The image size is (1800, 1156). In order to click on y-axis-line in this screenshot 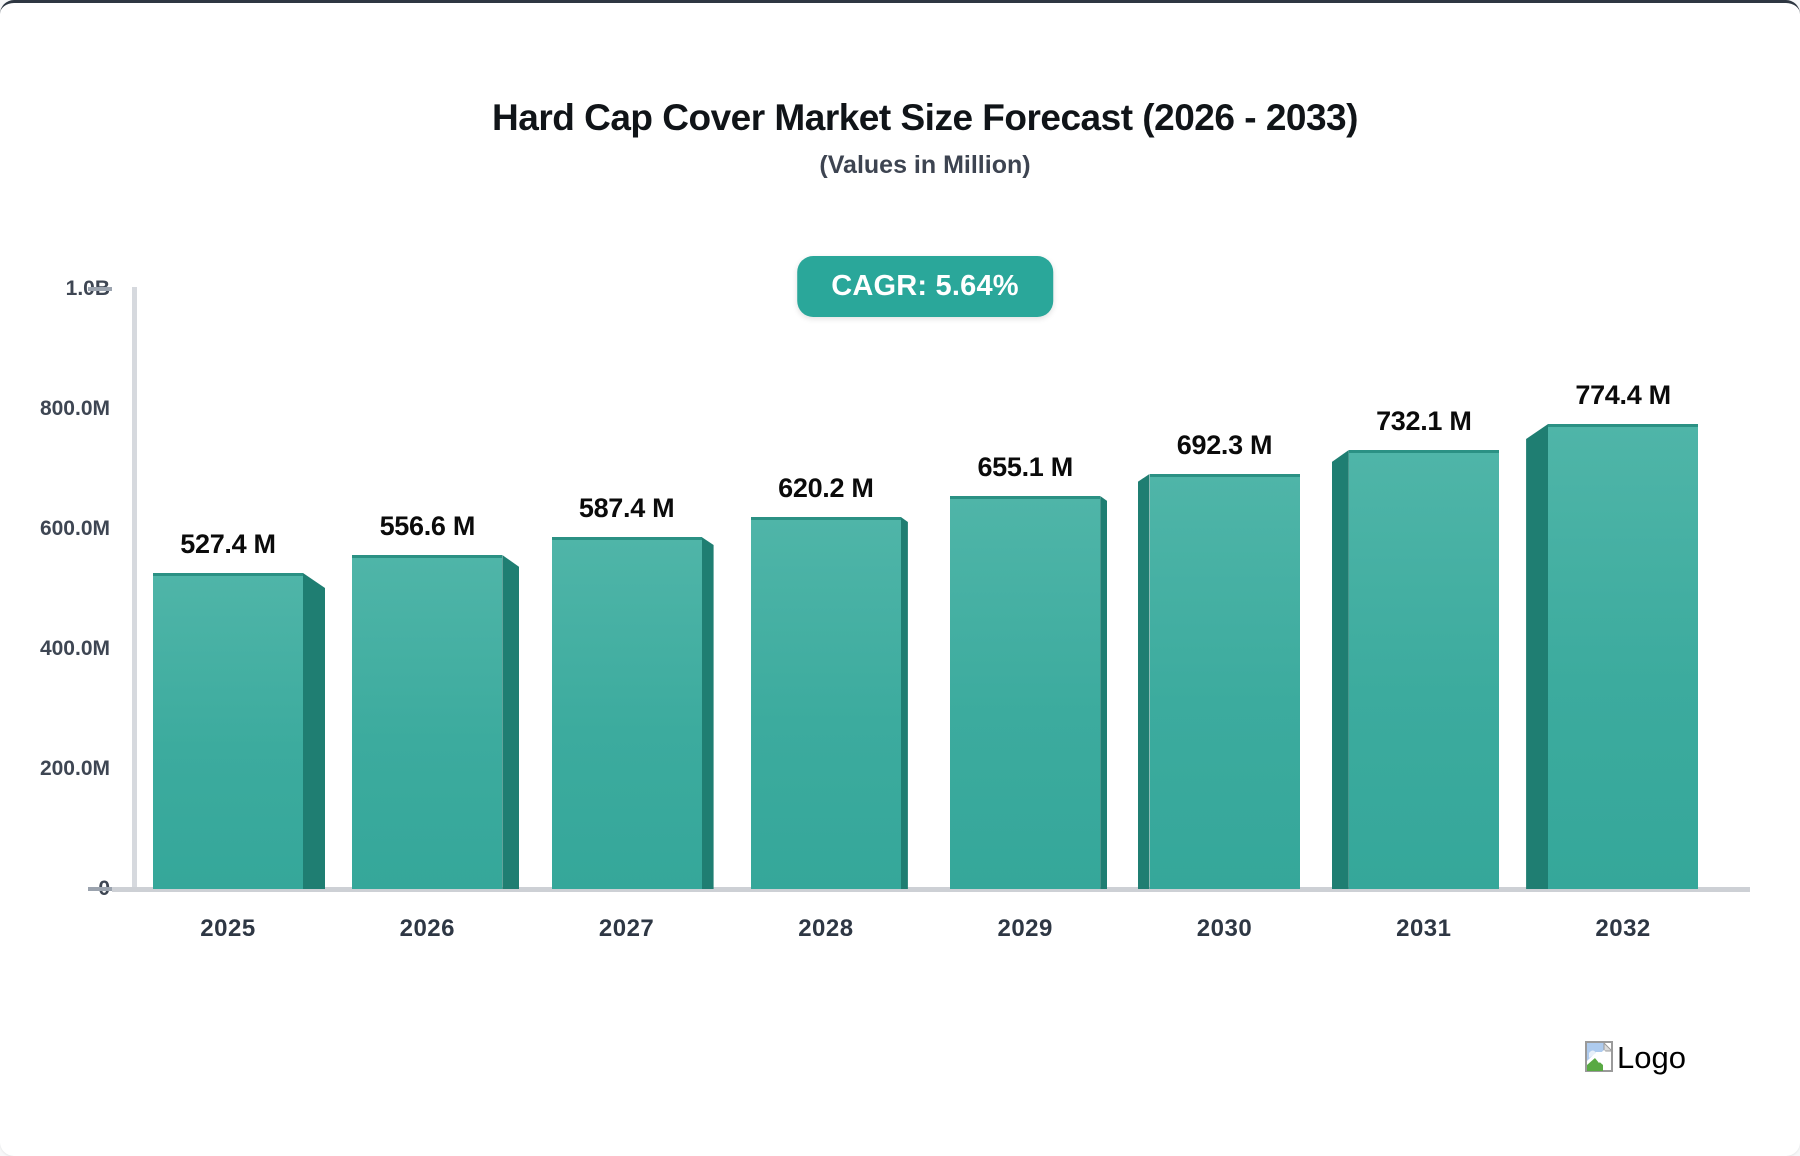, I will do `click(134, 588)`.